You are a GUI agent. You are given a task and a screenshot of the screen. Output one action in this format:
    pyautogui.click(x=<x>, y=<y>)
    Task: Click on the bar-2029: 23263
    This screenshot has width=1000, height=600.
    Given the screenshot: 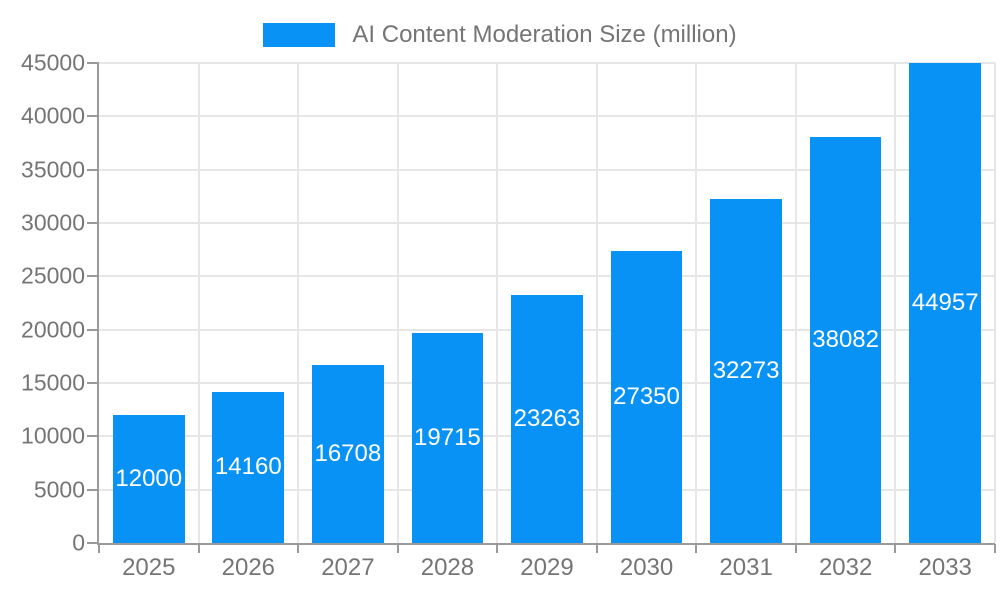 What is the action you would take?
    pyautogui.click(x=547, y=418)
    